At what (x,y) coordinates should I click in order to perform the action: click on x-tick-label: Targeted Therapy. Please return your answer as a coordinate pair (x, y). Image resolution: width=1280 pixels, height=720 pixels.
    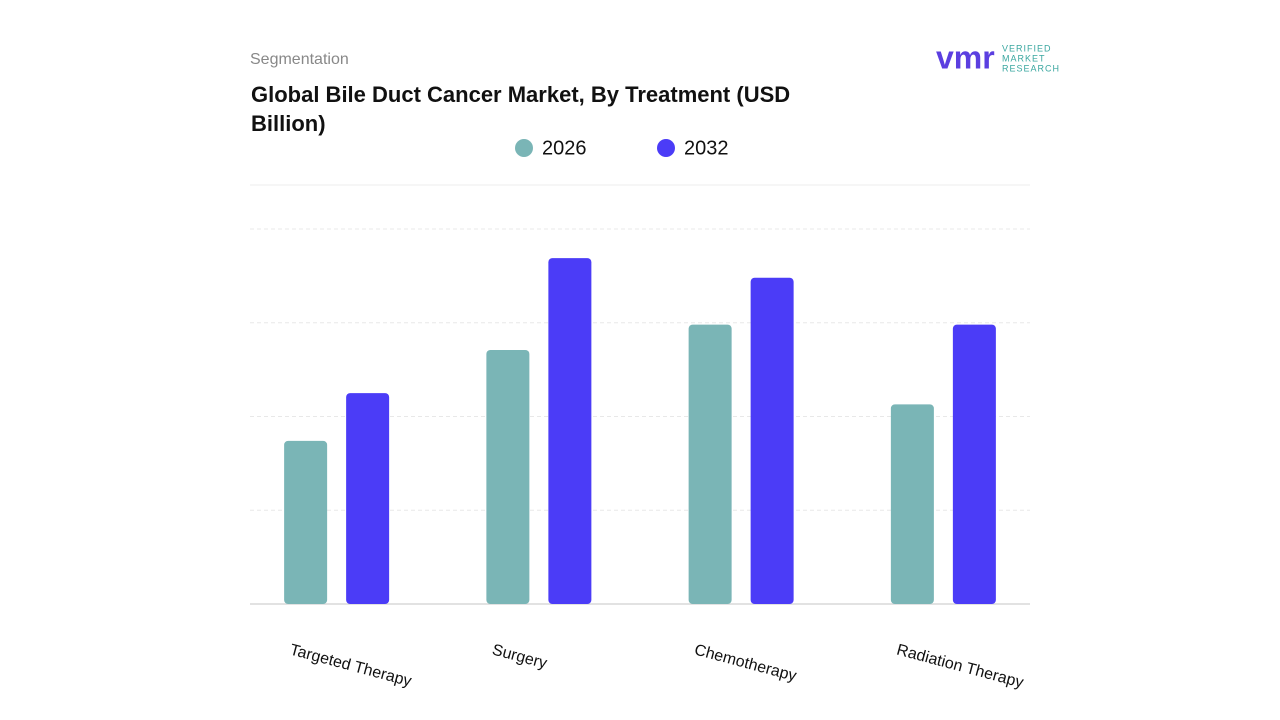
    Looking at the image, I should click on (350, 666).